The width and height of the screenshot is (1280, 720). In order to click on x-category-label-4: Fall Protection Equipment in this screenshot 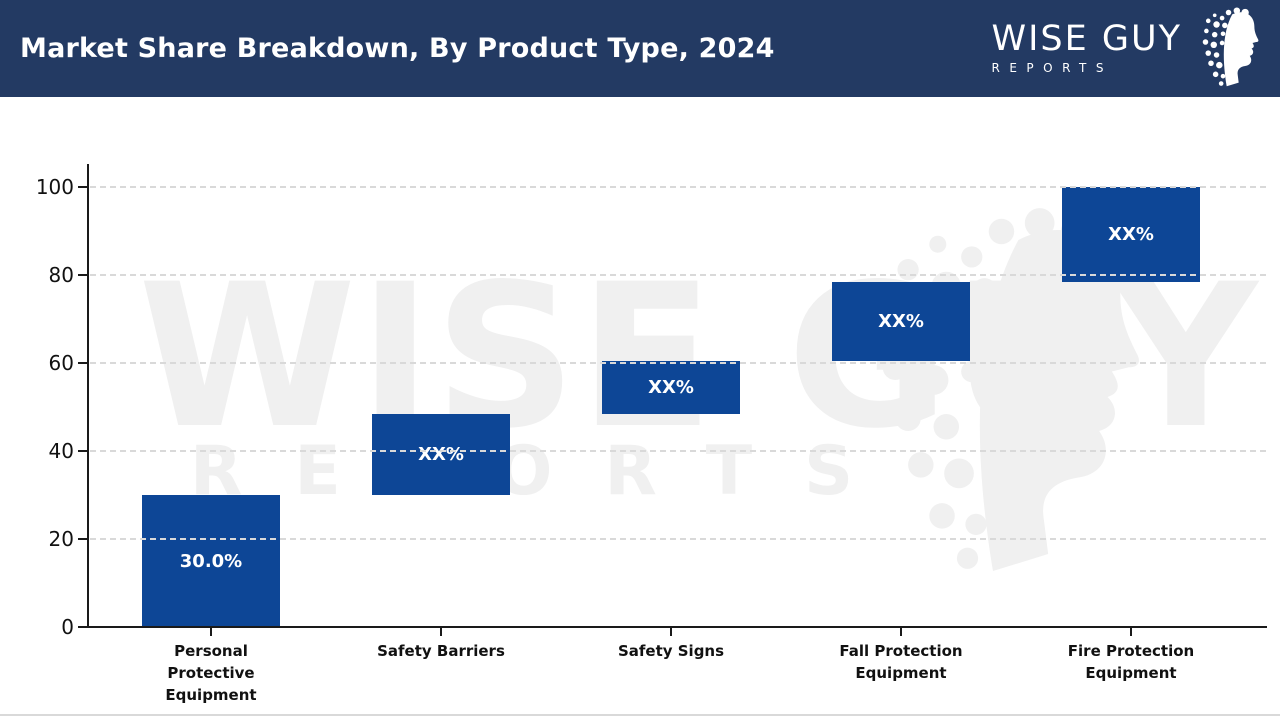, I will do `click(901, 662)`.